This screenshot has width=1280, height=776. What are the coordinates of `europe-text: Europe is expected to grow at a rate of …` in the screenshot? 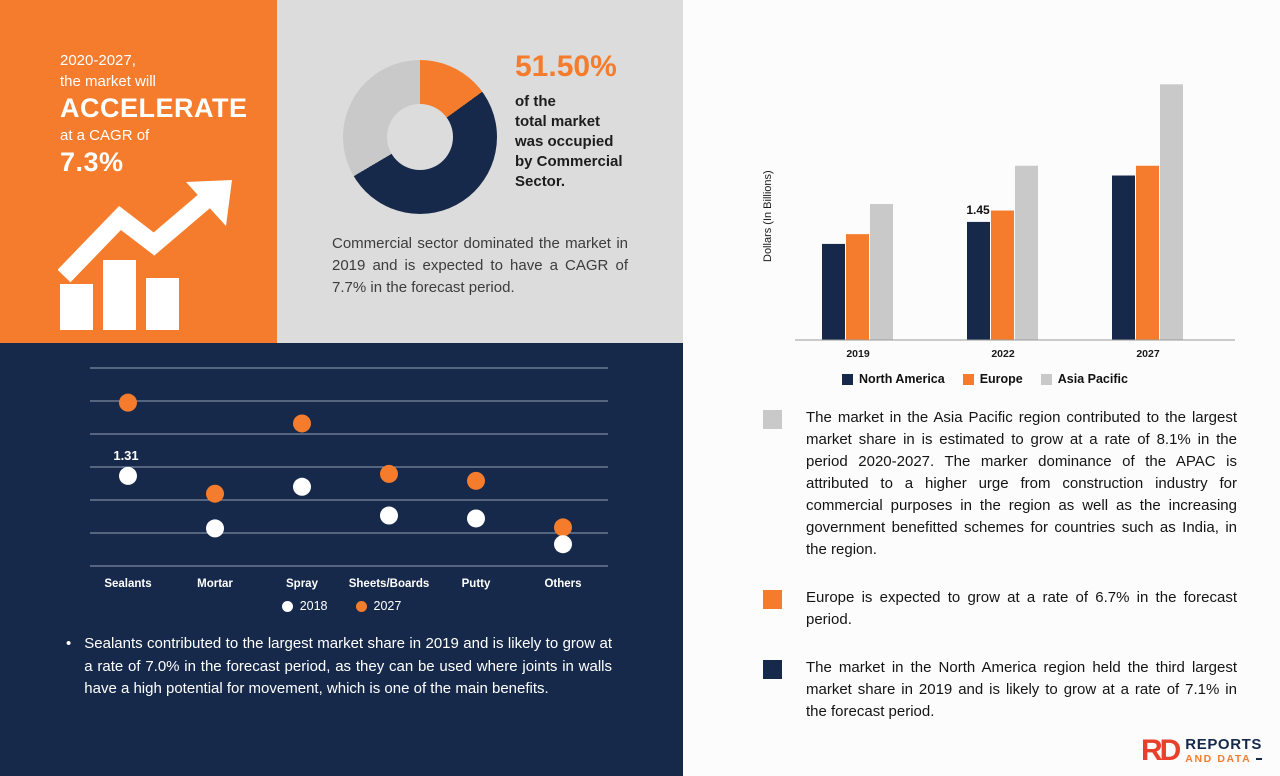 It's located at (1021, 608).